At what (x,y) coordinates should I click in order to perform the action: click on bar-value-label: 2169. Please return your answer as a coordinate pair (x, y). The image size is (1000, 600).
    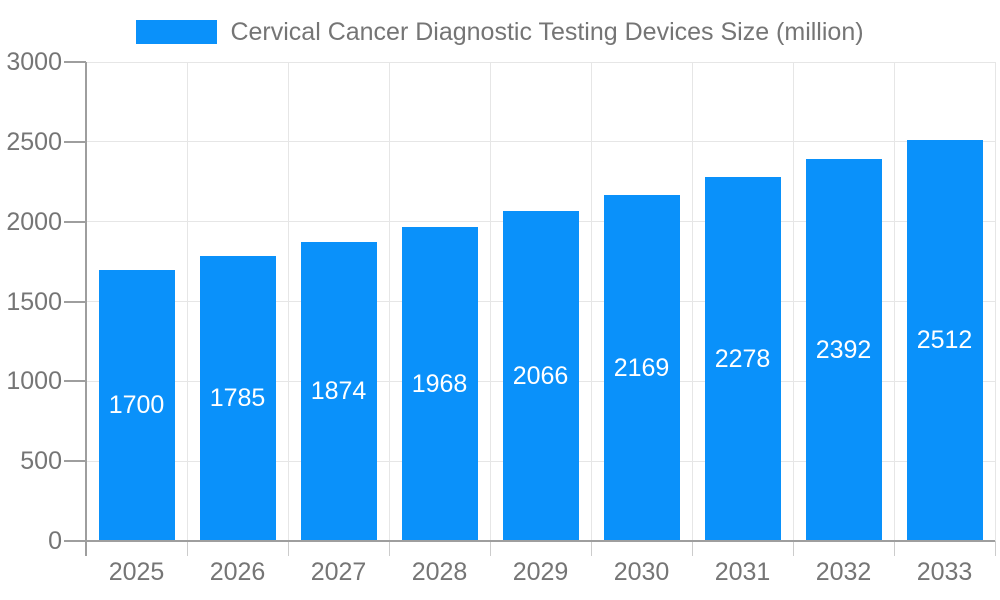
    Looking at the image, I should click on (641, 367).